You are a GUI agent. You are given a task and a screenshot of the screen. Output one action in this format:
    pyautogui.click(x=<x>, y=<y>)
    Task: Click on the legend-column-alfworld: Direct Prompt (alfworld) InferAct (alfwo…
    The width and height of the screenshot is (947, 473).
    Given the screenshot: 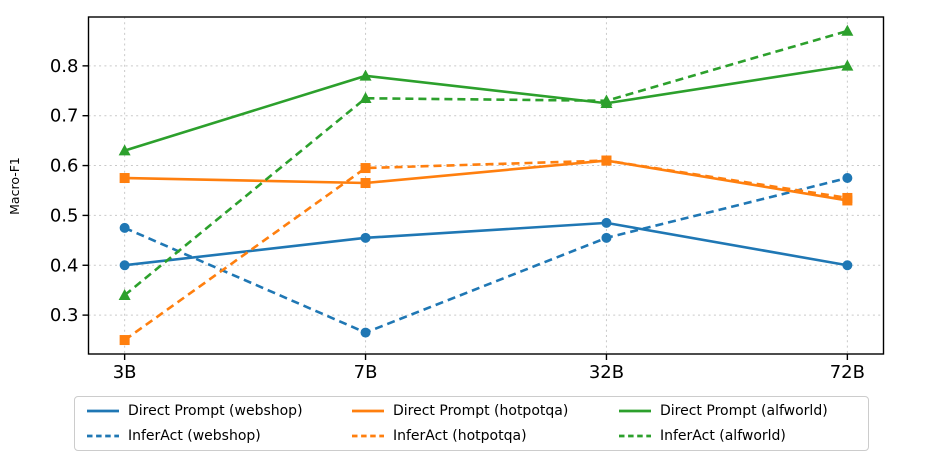 What is the action you would take?
    pyautogui.click(x=743, y=424)
    